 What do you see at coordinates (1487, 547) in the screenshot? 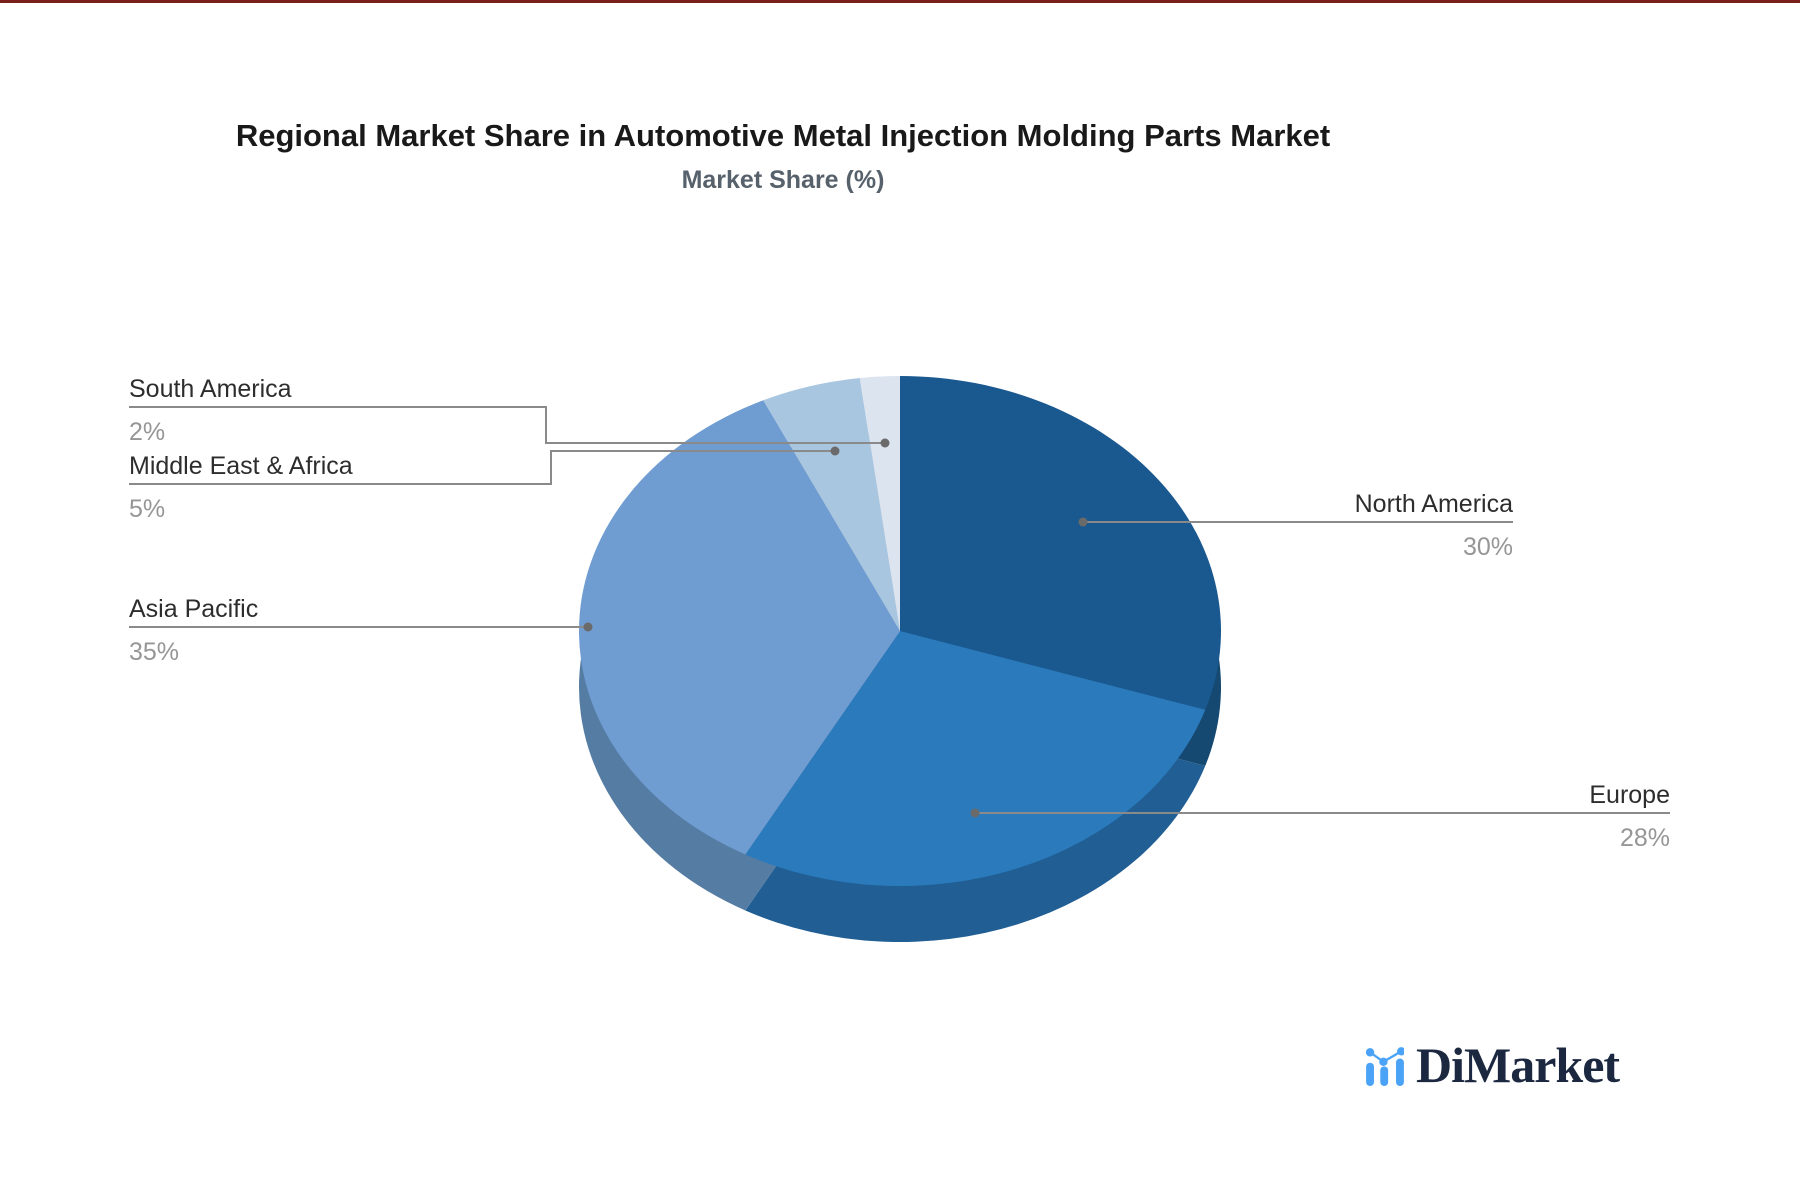
I see `pie-label-value-north-america: 30%` at bounding box center [1487, 547].